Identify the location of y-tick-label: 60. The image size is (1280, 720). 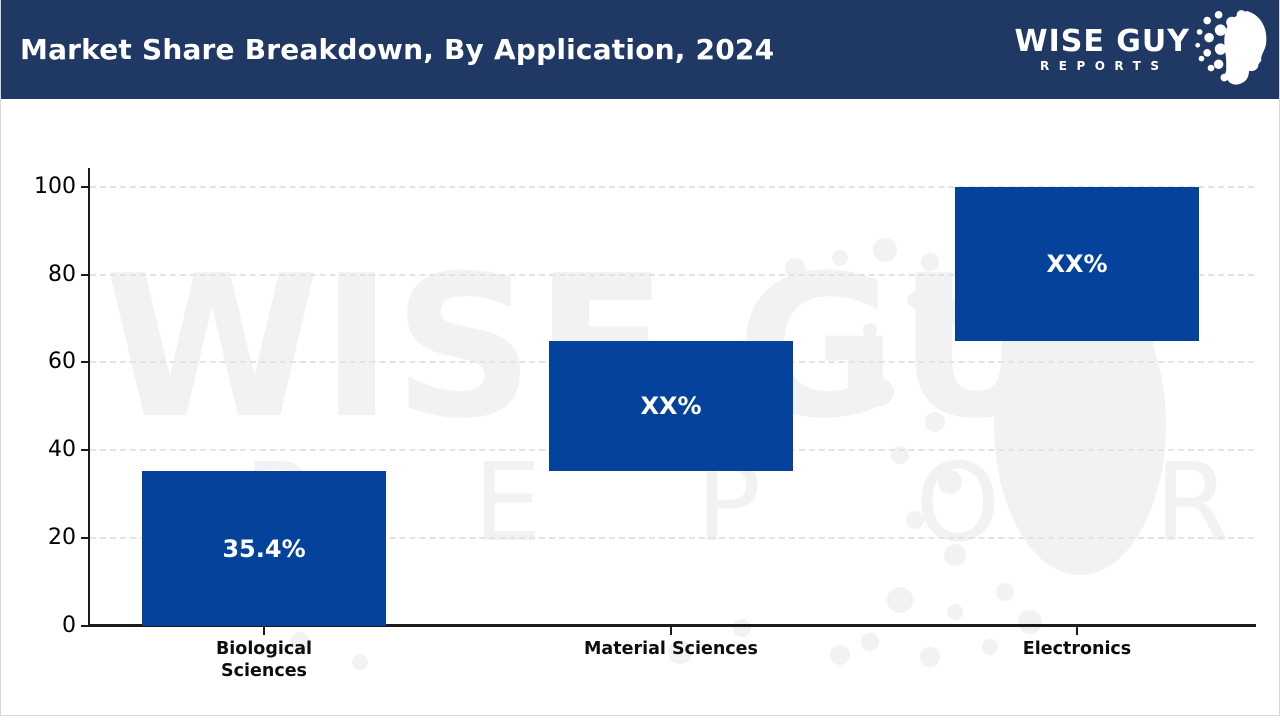
(62, 361).